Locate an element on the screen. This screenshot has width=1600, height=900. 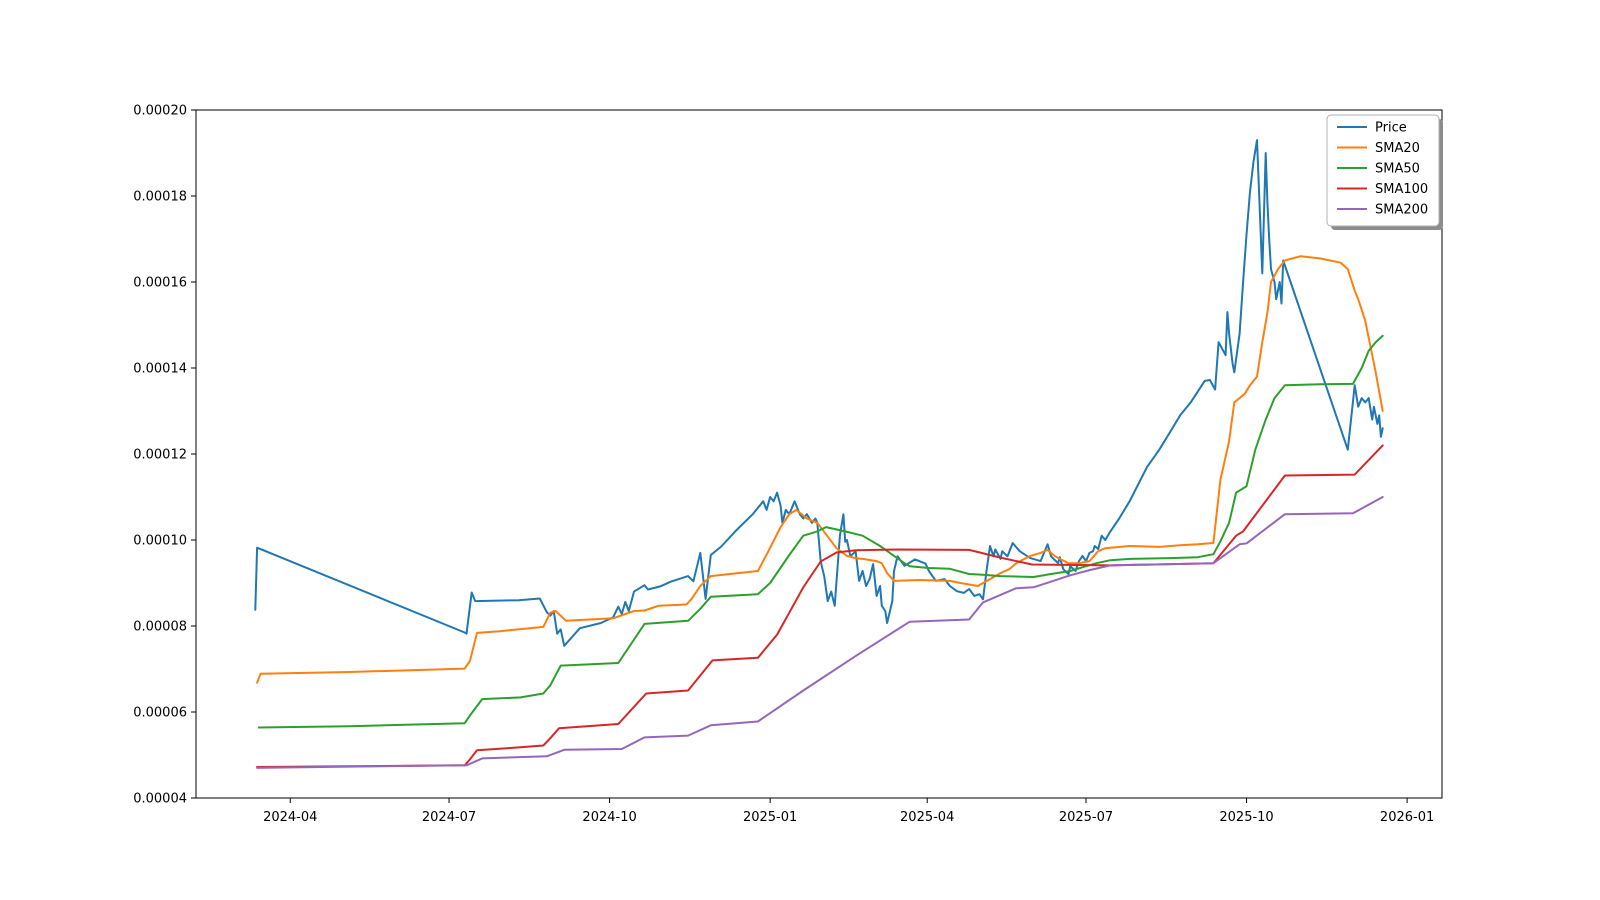
y-axis-tick-label: 0.00008 is located at coordinates (160, 627).